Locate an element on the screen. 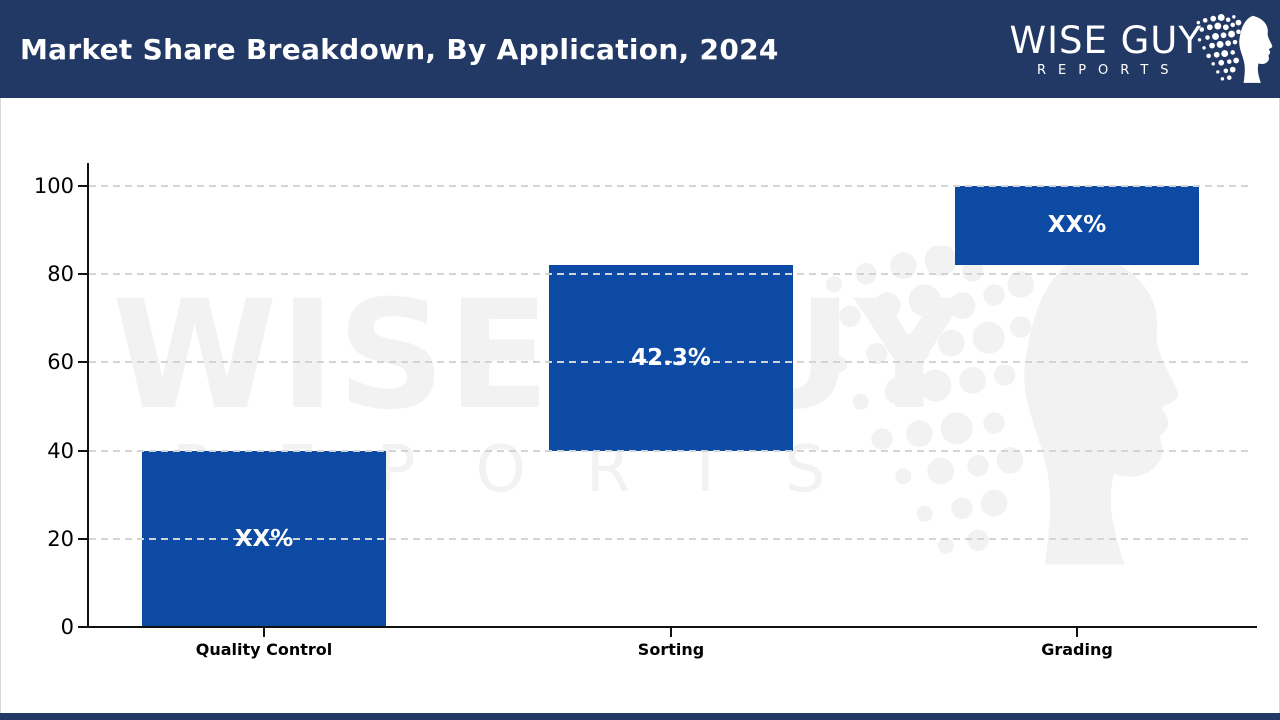 The width and height of the screenshot is (1280, 720). y-tick-label: 80 is located at coordinates (60, 274).